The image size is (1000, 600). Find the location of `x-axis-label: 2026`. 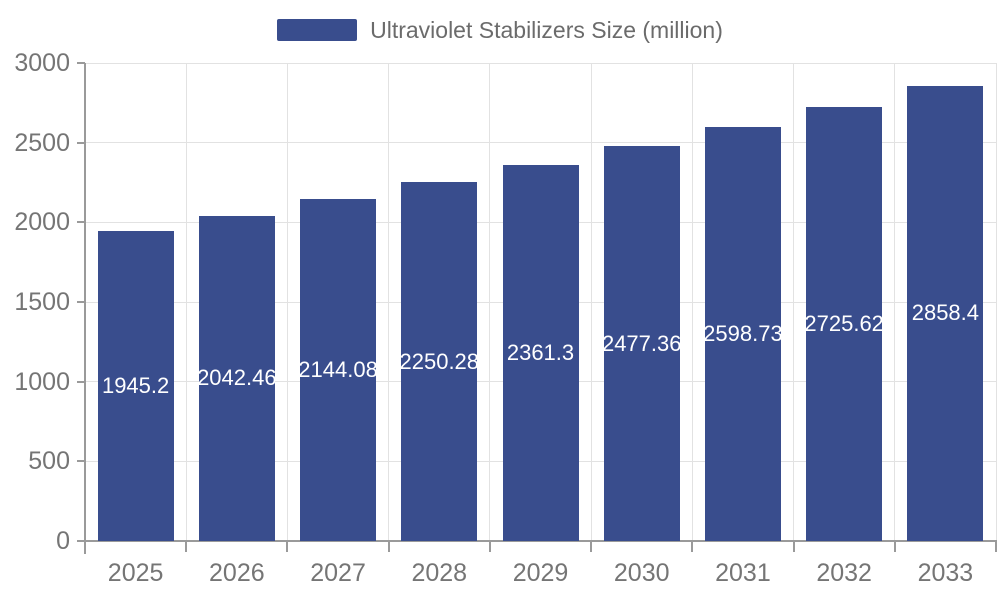

x-axis-label: 2026 is located at coordinates (237, 573).